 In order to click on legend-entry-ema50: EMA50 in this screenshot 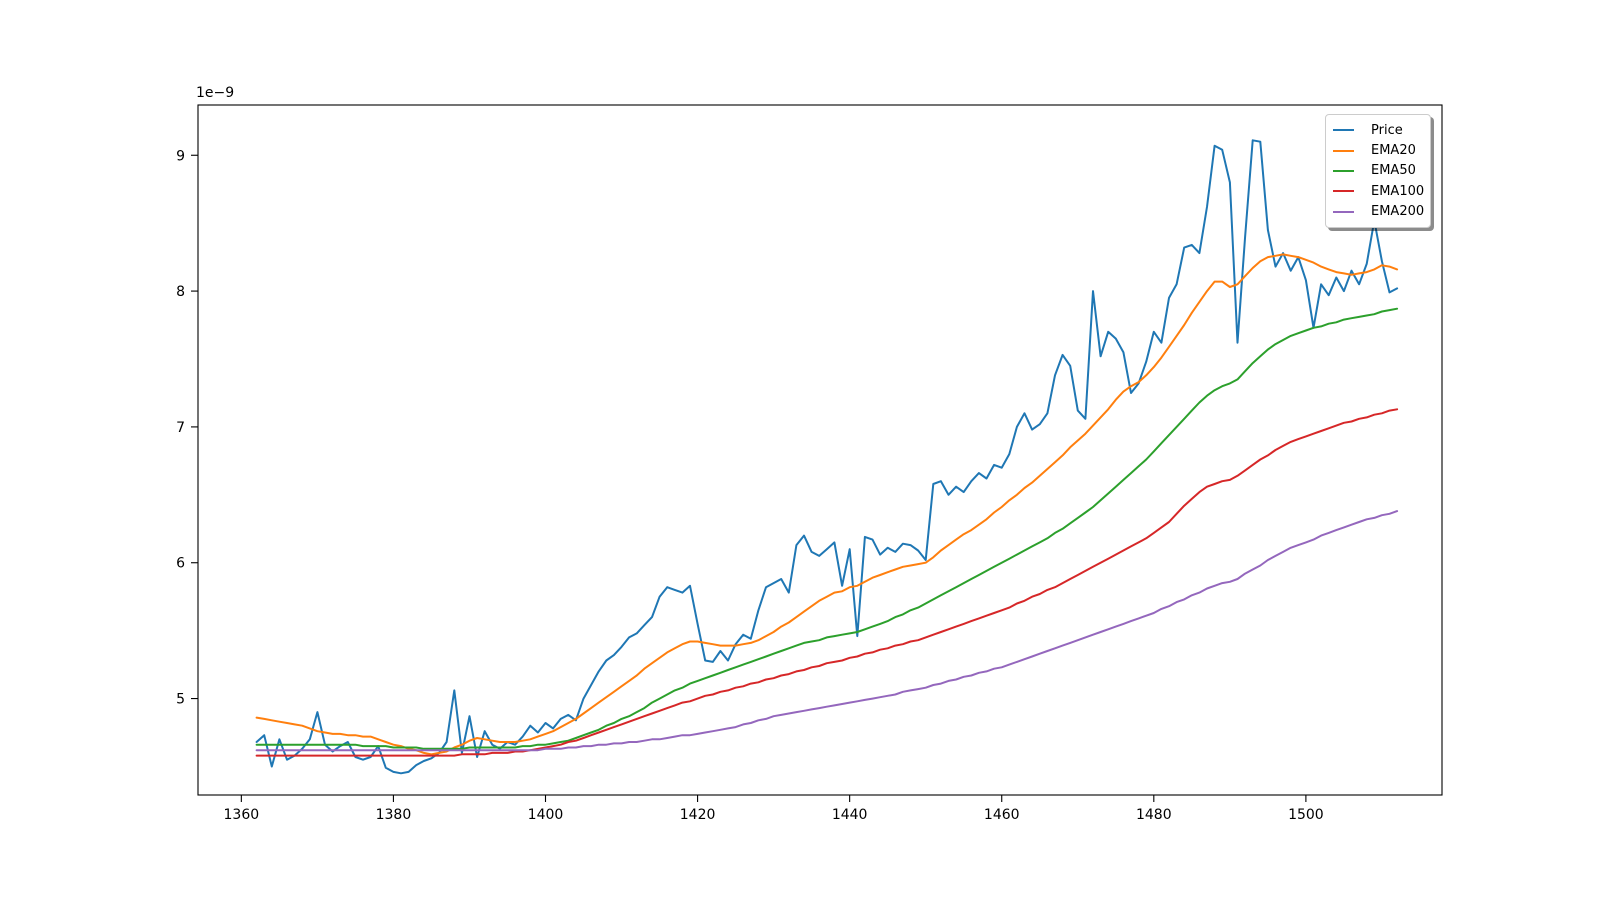, I will do `click(1377, 171)`.